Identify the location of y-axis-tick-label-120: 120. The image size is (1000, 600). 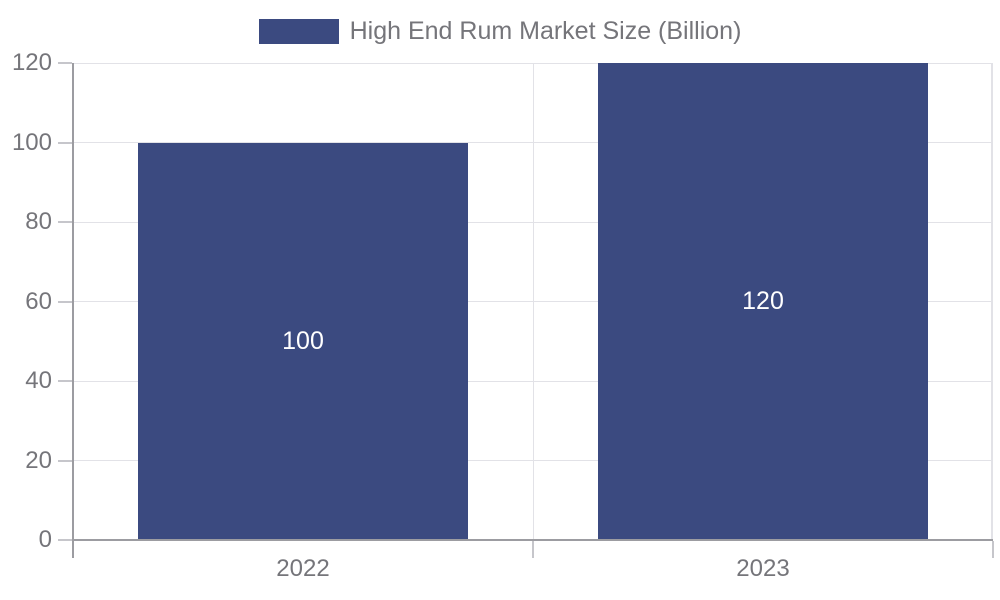
(31, 62).